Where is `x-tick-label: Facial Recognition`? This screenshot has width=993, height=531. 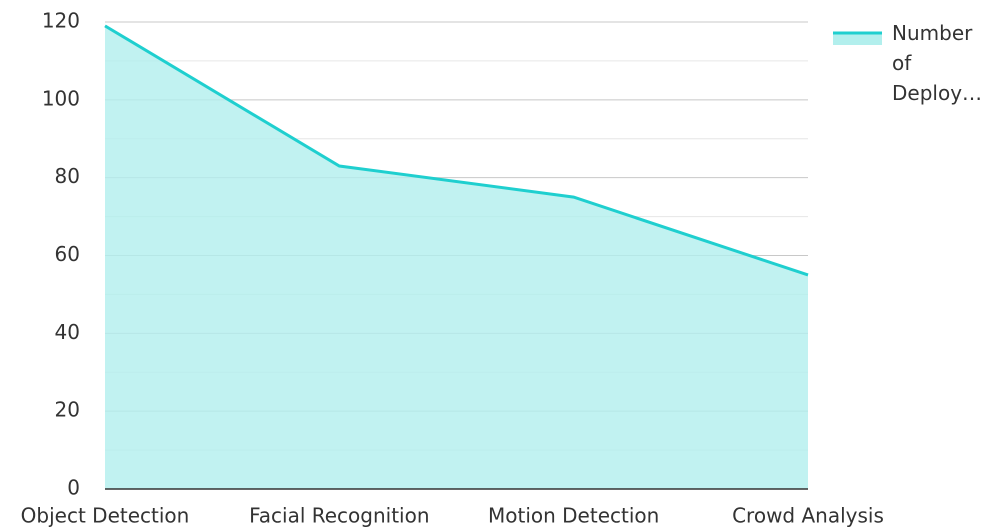 x-tick-label: Facial Recognition is located at coordinates (339, 516).